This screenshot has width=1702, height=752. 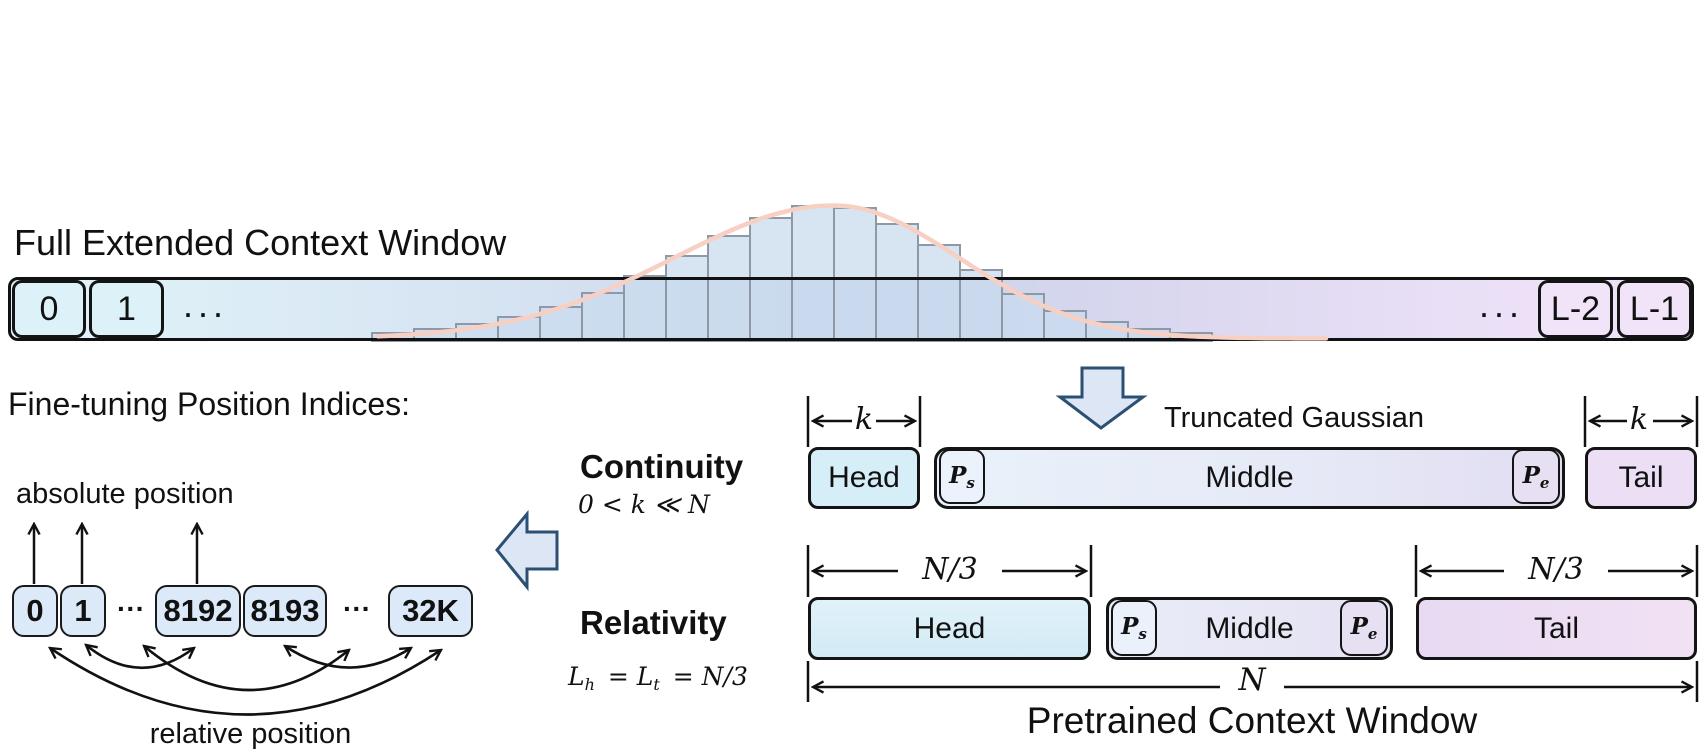 I want to click on n3-label-head: N/3, so click(x=950, y=569).